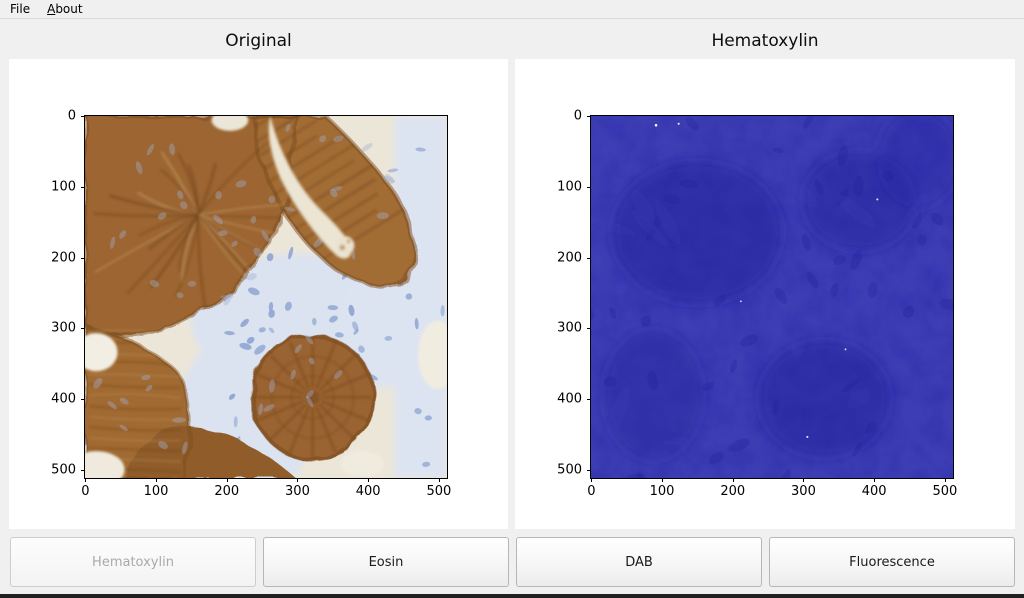  I want to click on menubar: File About, so click(512, 9).